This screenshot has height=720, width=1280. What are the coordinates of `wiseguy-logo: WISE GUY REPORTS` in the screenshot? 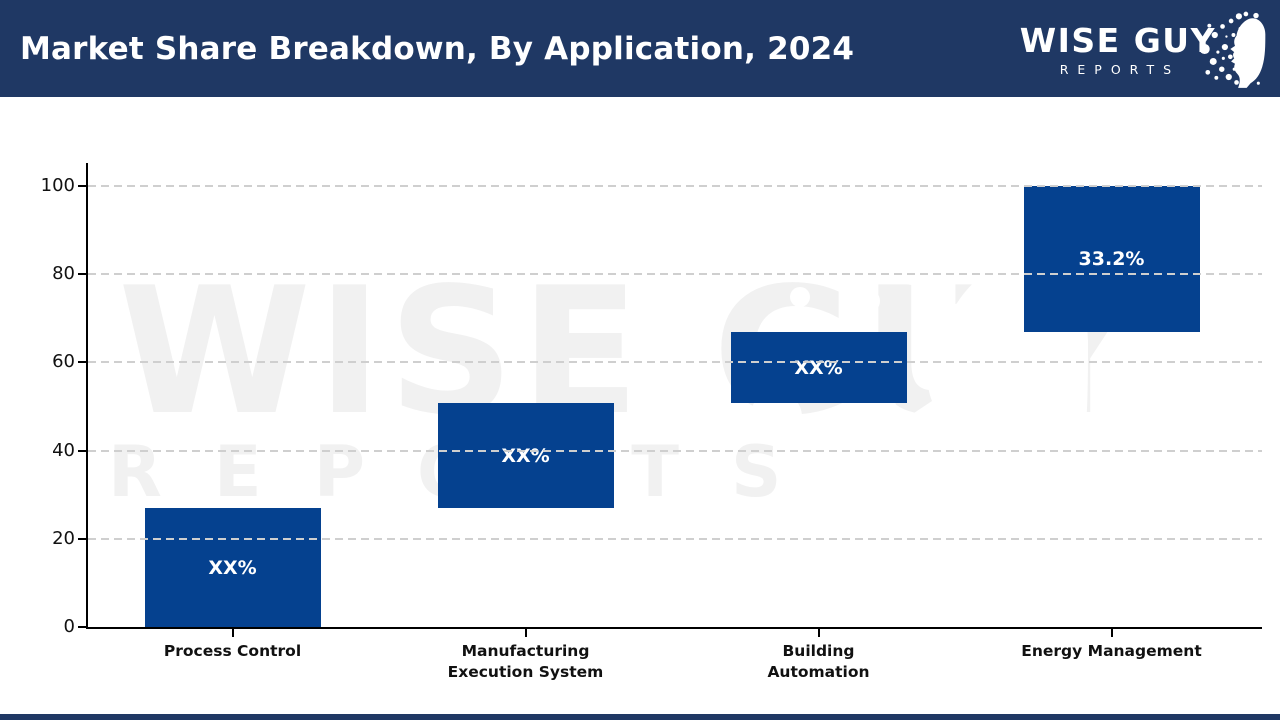 It's located at (1145, 48).